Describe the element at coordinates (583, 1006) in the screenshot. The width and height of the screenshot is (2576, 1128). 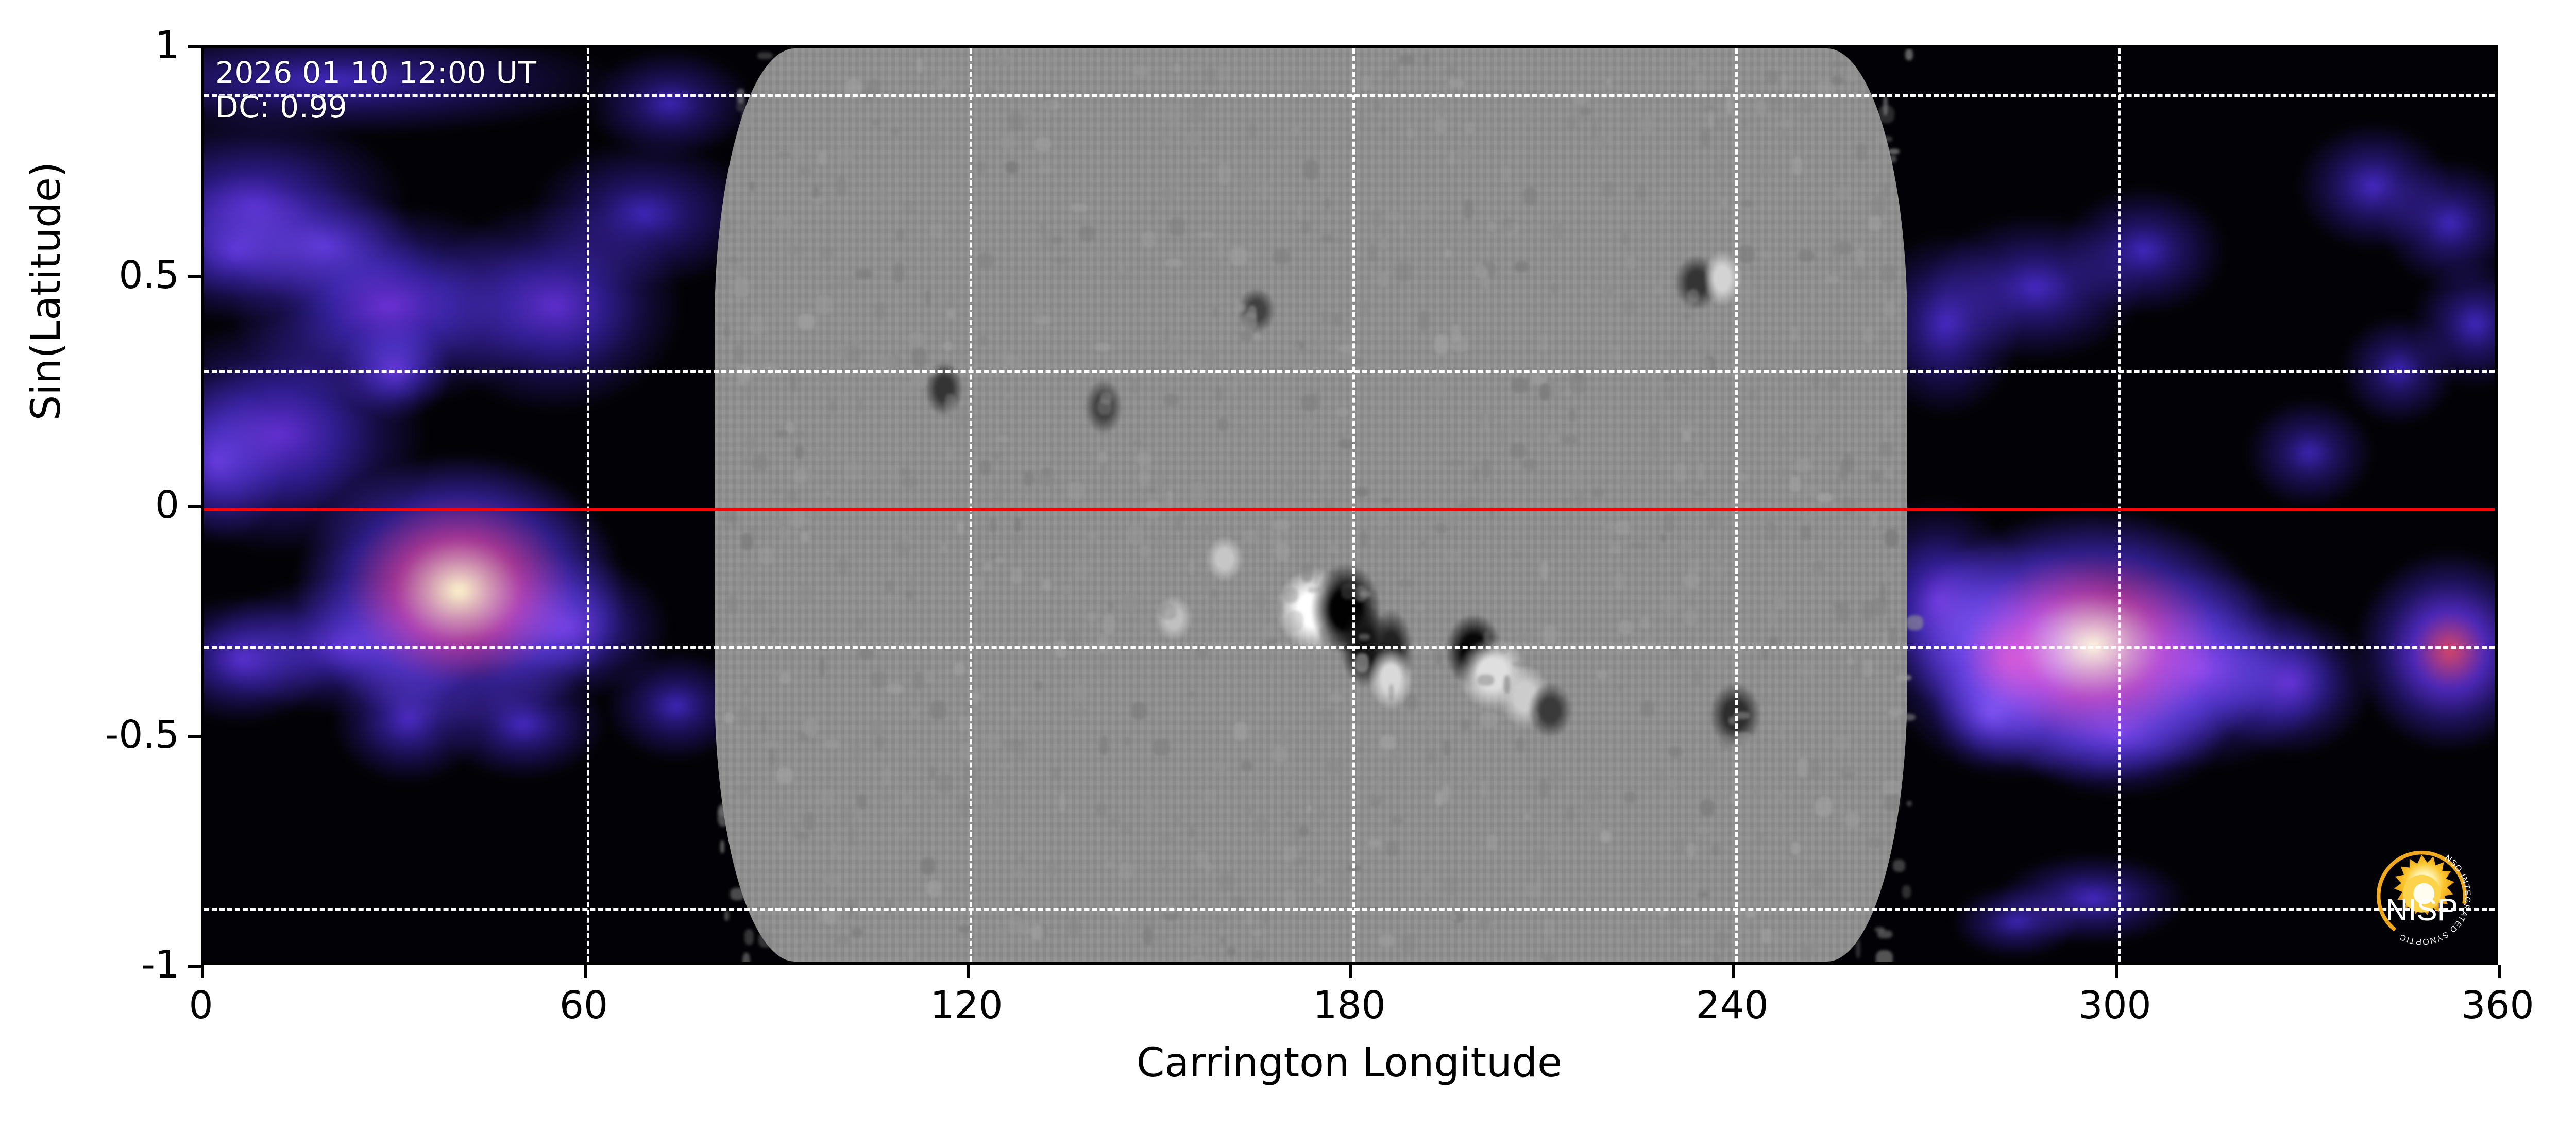
I see `x-tick-label: 60` at that location.